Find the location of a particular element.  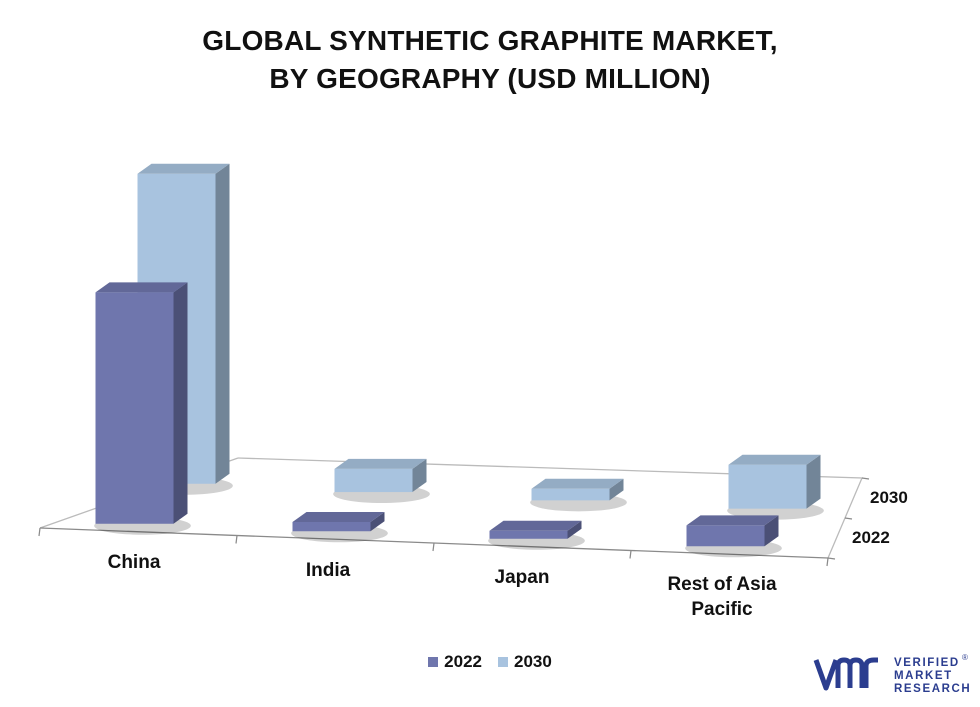

bar-2022-rest-of-asia-pacific is located at coordinates (733, 536).